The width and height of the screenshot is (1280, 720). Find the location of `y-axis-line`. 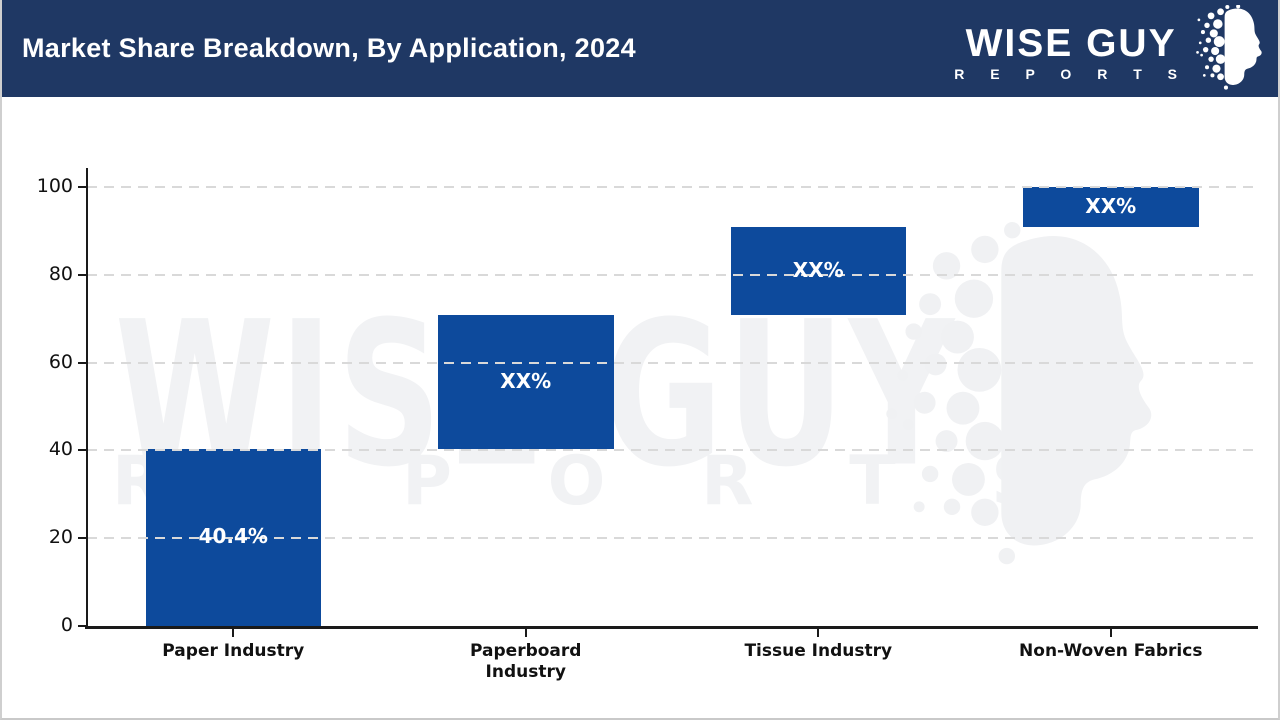

y-axis-line is located at coordinates (87, 398).